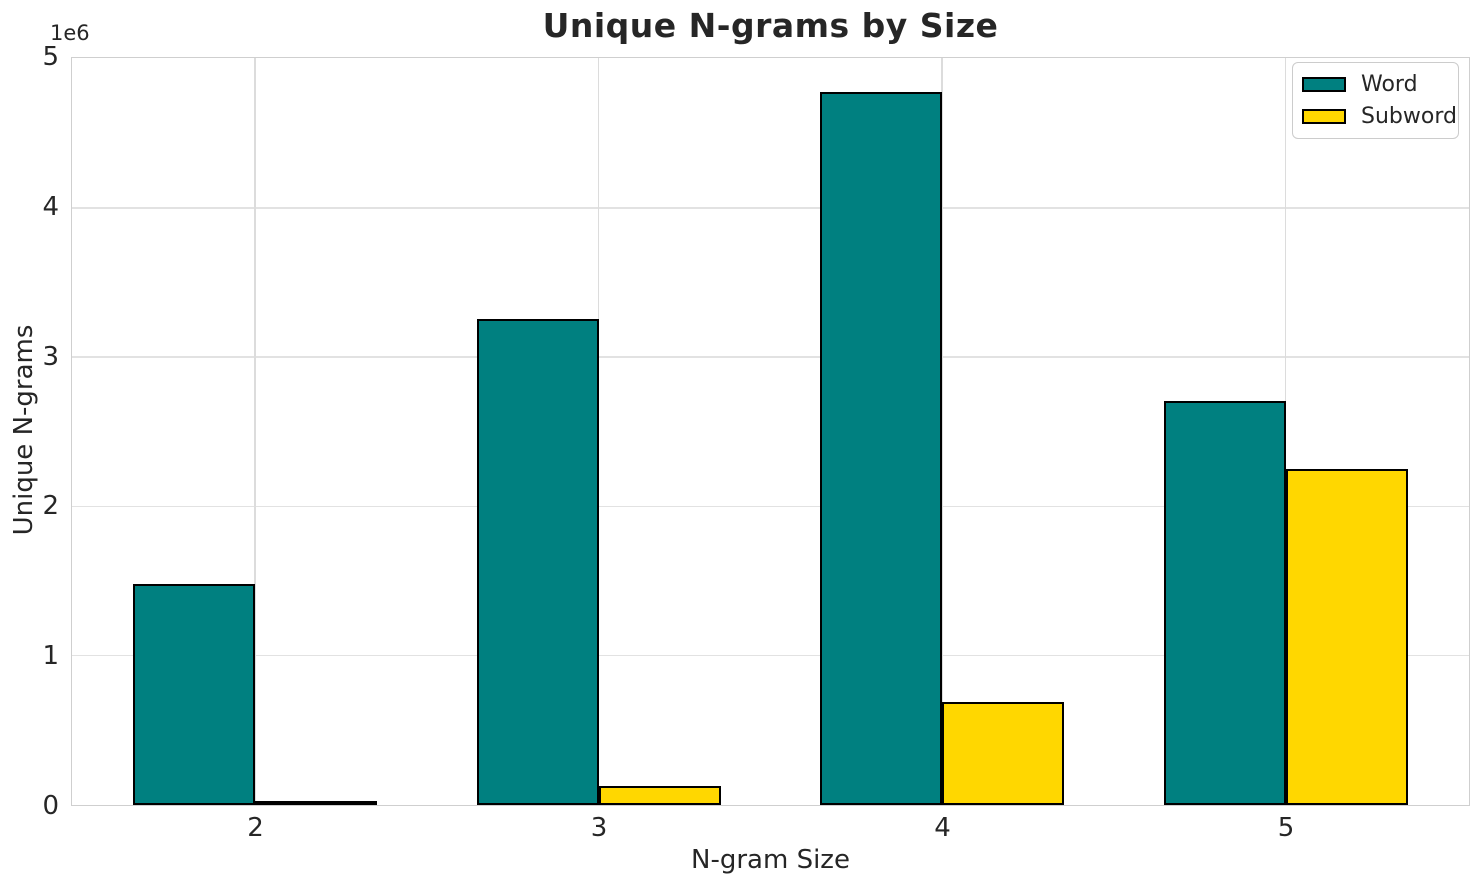 This screenshot has height=885, width=1483. I want to click on legend-item-subword: Subword, so click(1379, 116).